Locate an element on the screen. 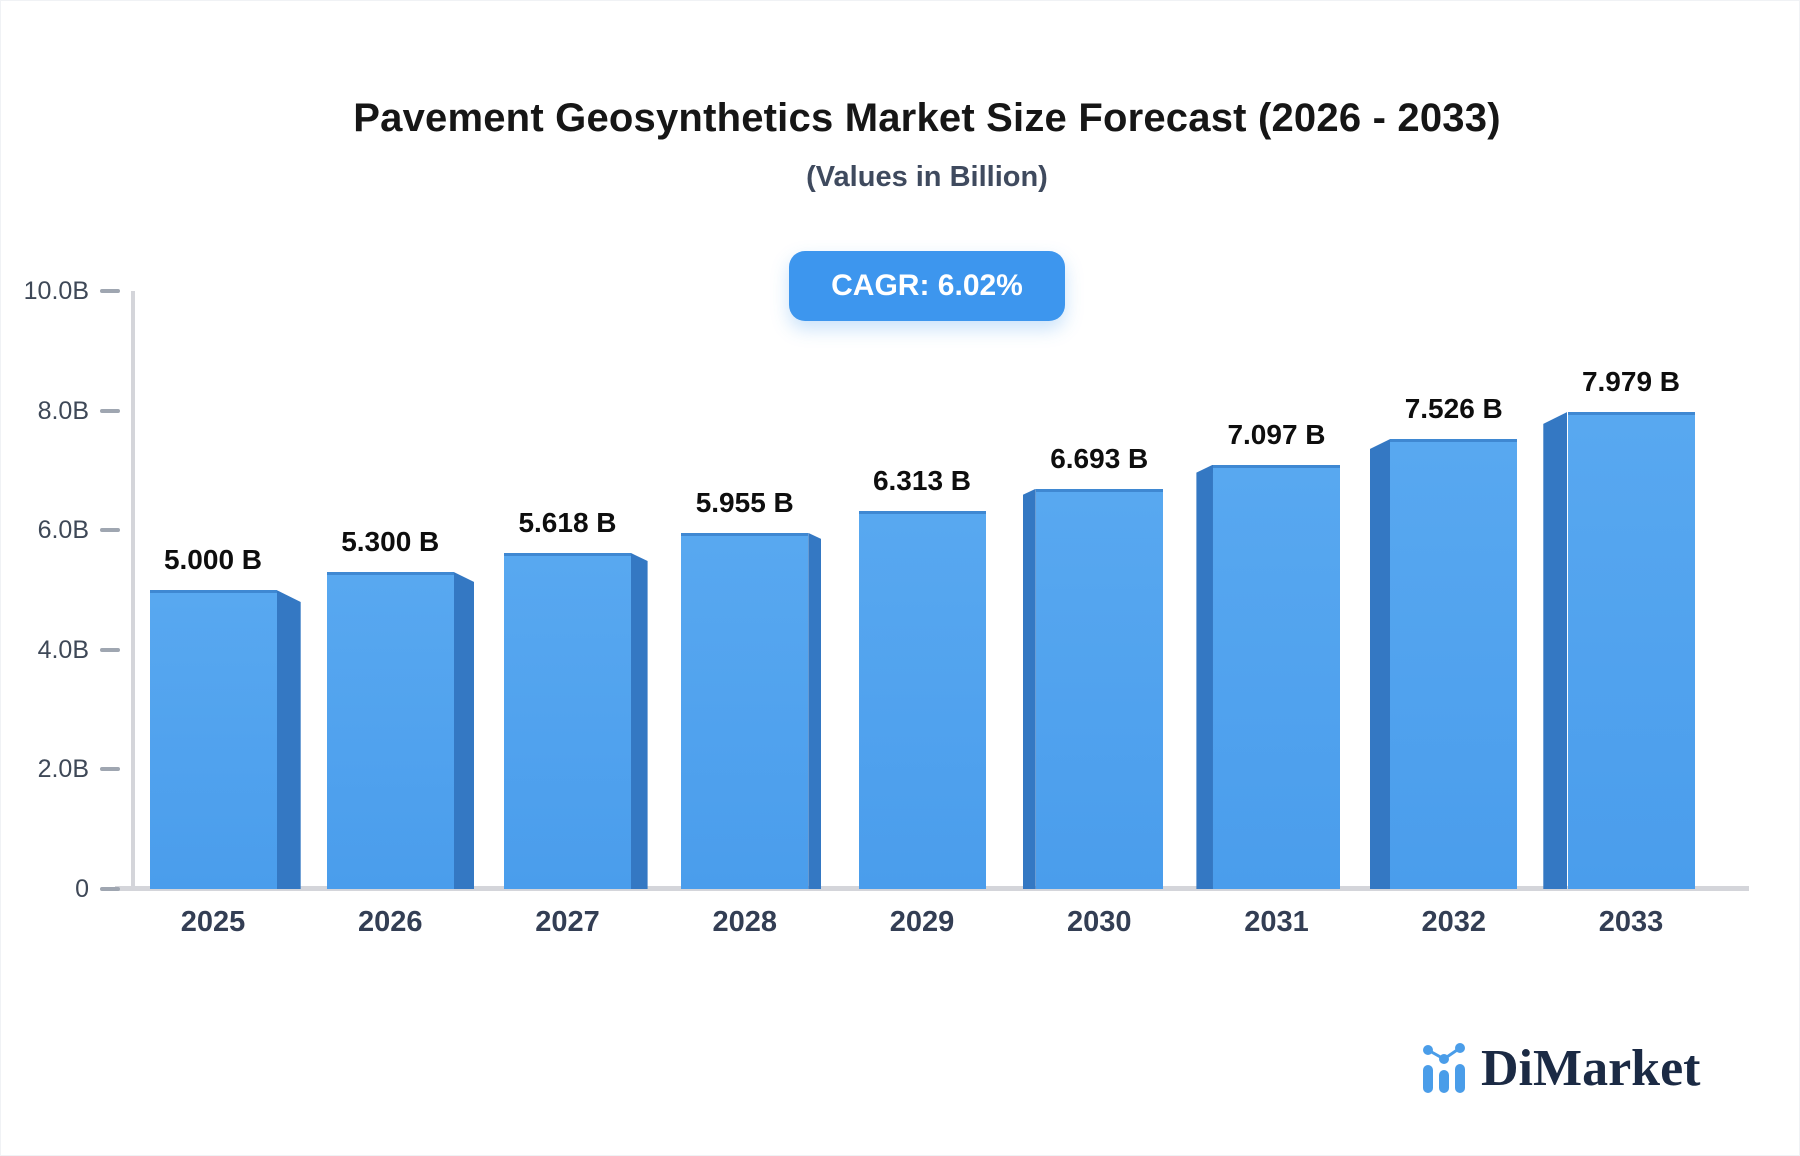 This screenshot has width=1800, height=1156. x-axis-label-2030: 2030 is located at coordinates (1099, 922).